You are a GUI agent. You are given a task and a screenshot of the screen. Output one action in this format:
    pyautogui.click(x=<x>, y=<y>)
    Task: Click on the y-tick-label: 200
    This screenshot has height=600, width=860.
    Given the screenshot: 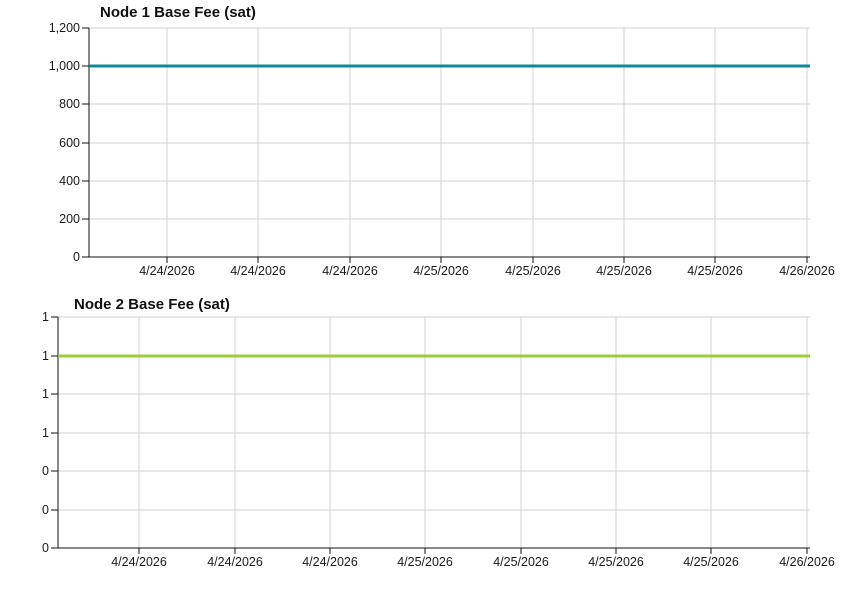 What is the action you would take?
    pyautogui.click(x=69, y=219)
    